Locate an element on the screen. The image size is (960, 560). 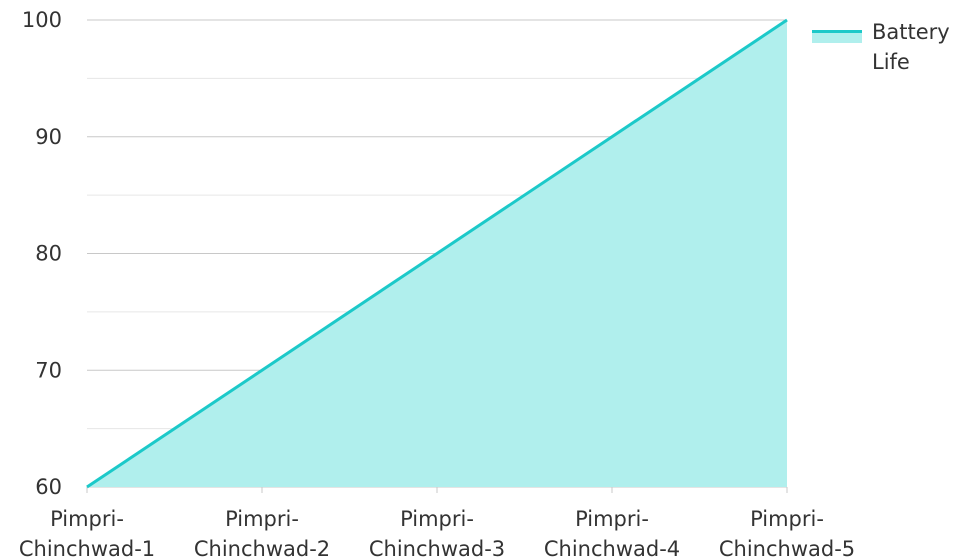
legend-label: Battery Life is located at coordinates (911, 47).